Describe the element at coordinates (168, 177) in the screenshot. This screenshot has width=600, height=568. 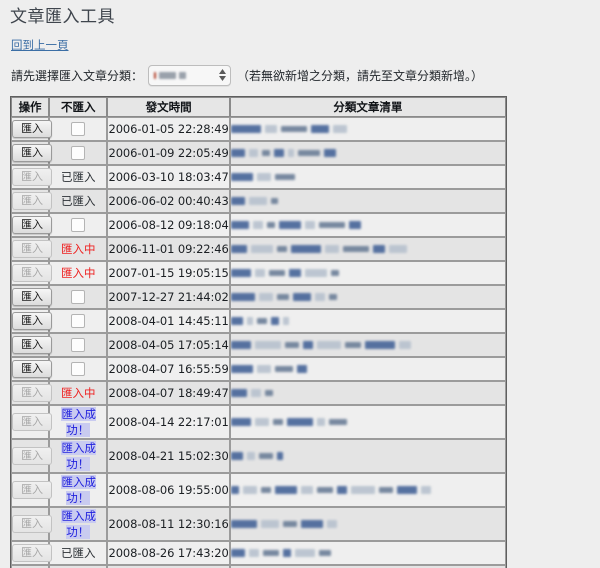
I see `cell-post-time: 2006-03-10 18:03:47` at that location.